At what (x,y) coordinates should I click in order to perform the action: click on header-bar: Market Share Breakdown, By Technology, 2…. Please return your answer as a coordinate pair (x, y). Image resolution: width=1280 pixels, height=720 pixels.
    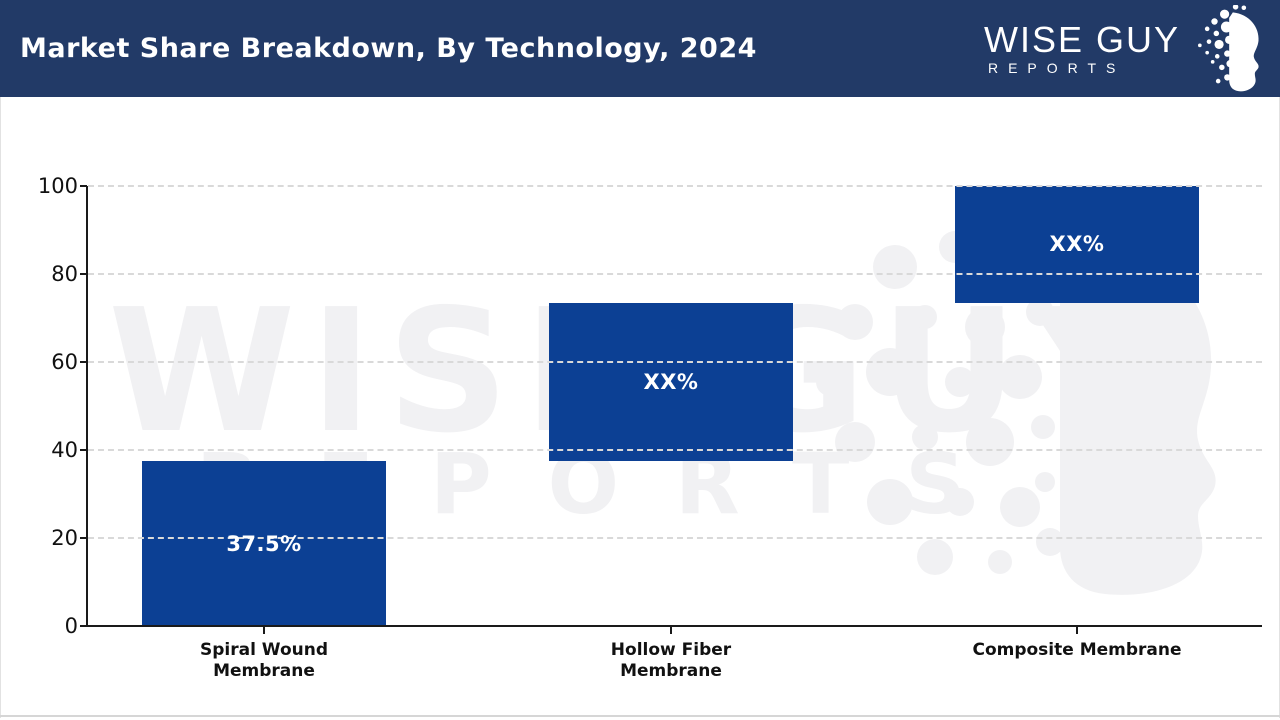
    Looking at the image, I should click on (640, 48).